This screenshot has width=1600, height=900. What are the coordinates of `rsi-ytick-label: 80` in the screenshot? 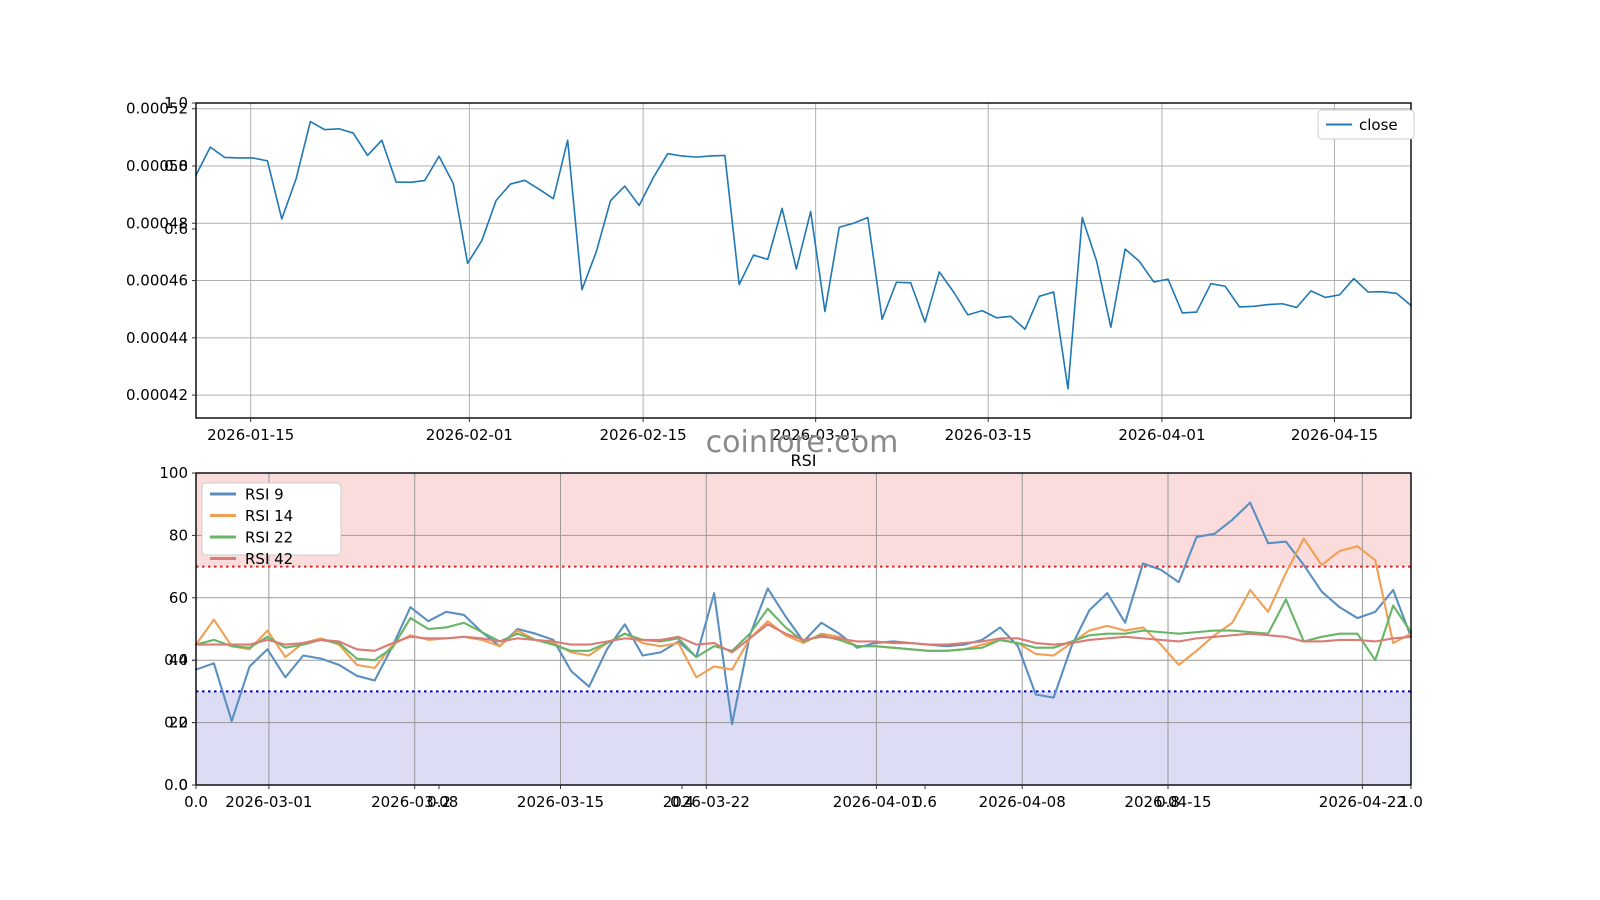 It's located at (178, 535).